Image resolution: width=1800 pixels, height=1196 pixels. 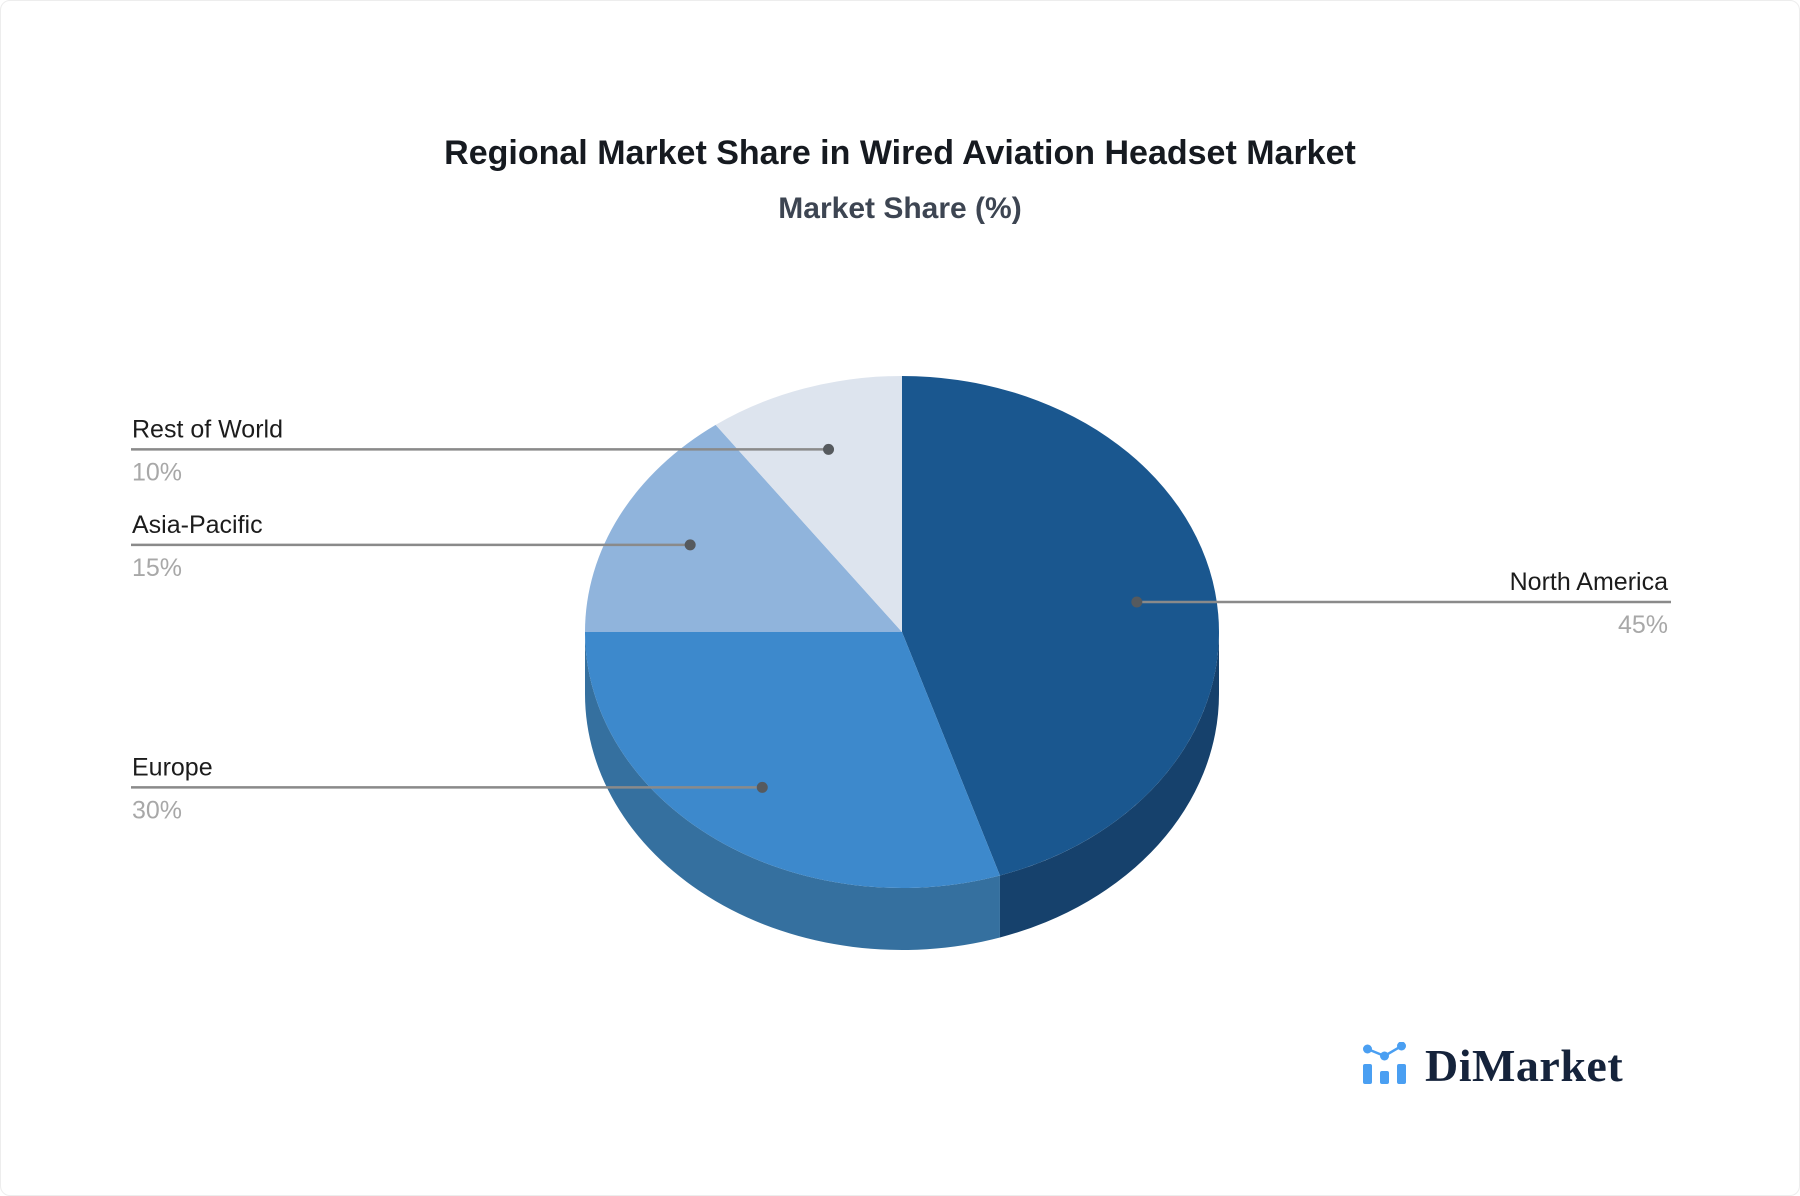 What do you see at coordinates (792, 760) in the screenshot?
I see `pie-slice-europe` at bounding box center [792, 760].